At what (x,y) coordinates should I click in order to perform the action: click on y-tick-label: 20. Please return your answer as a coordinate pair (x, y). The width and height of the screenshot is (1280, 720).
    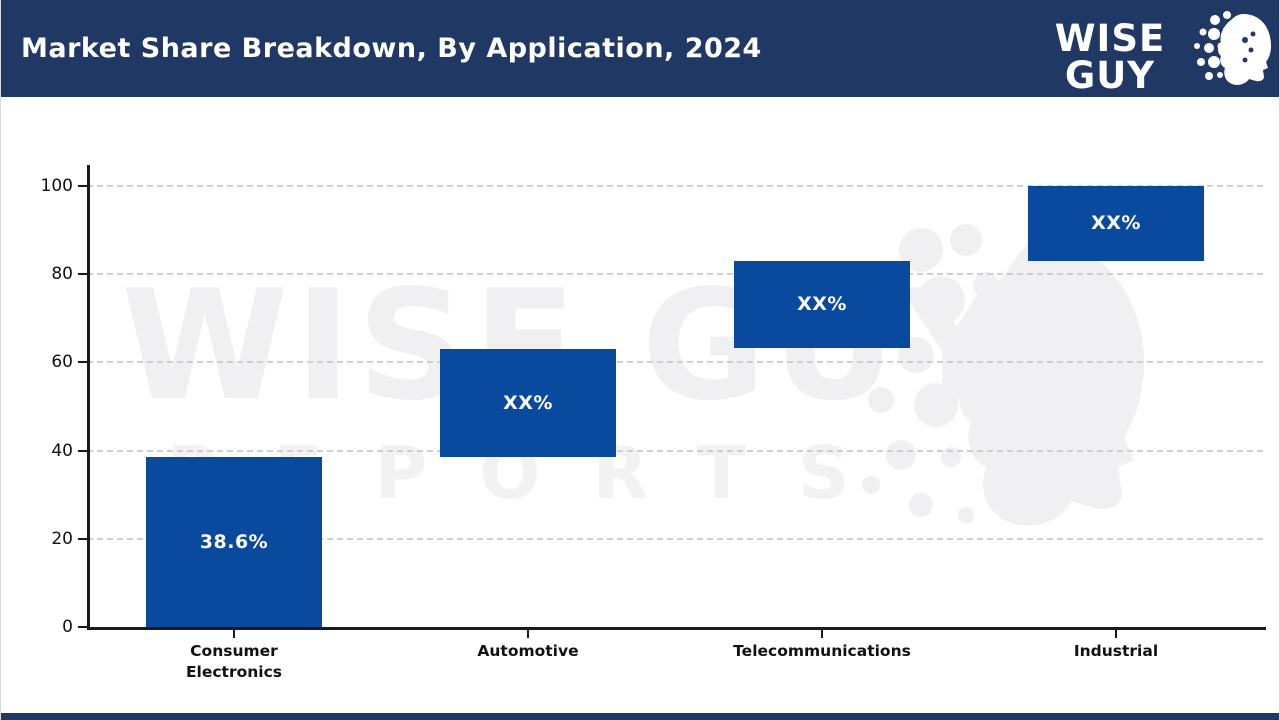
    Looking at the image, I should click on (62, 538).